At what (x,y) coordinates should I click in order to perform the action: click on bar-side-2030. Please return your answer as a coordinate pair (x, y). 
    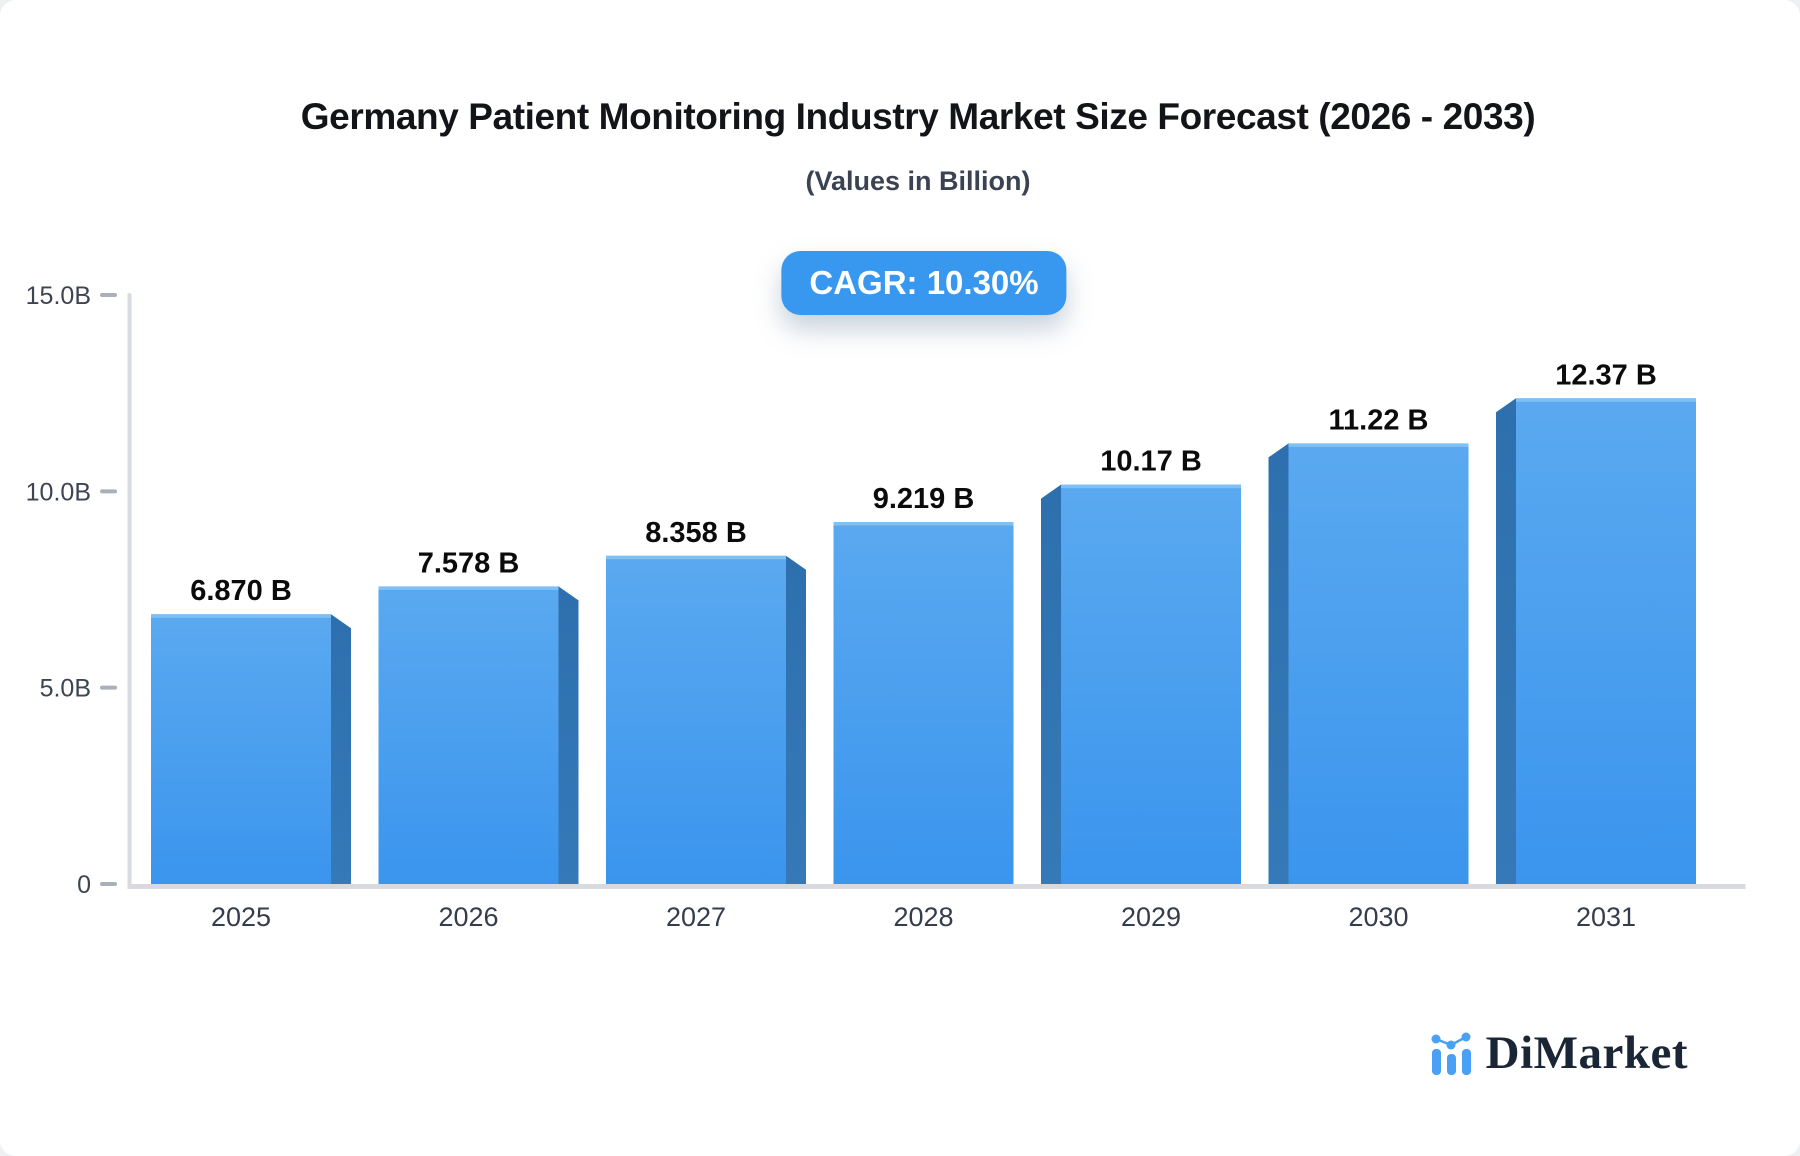
    Looking at the image, I should click on (1278, 663).